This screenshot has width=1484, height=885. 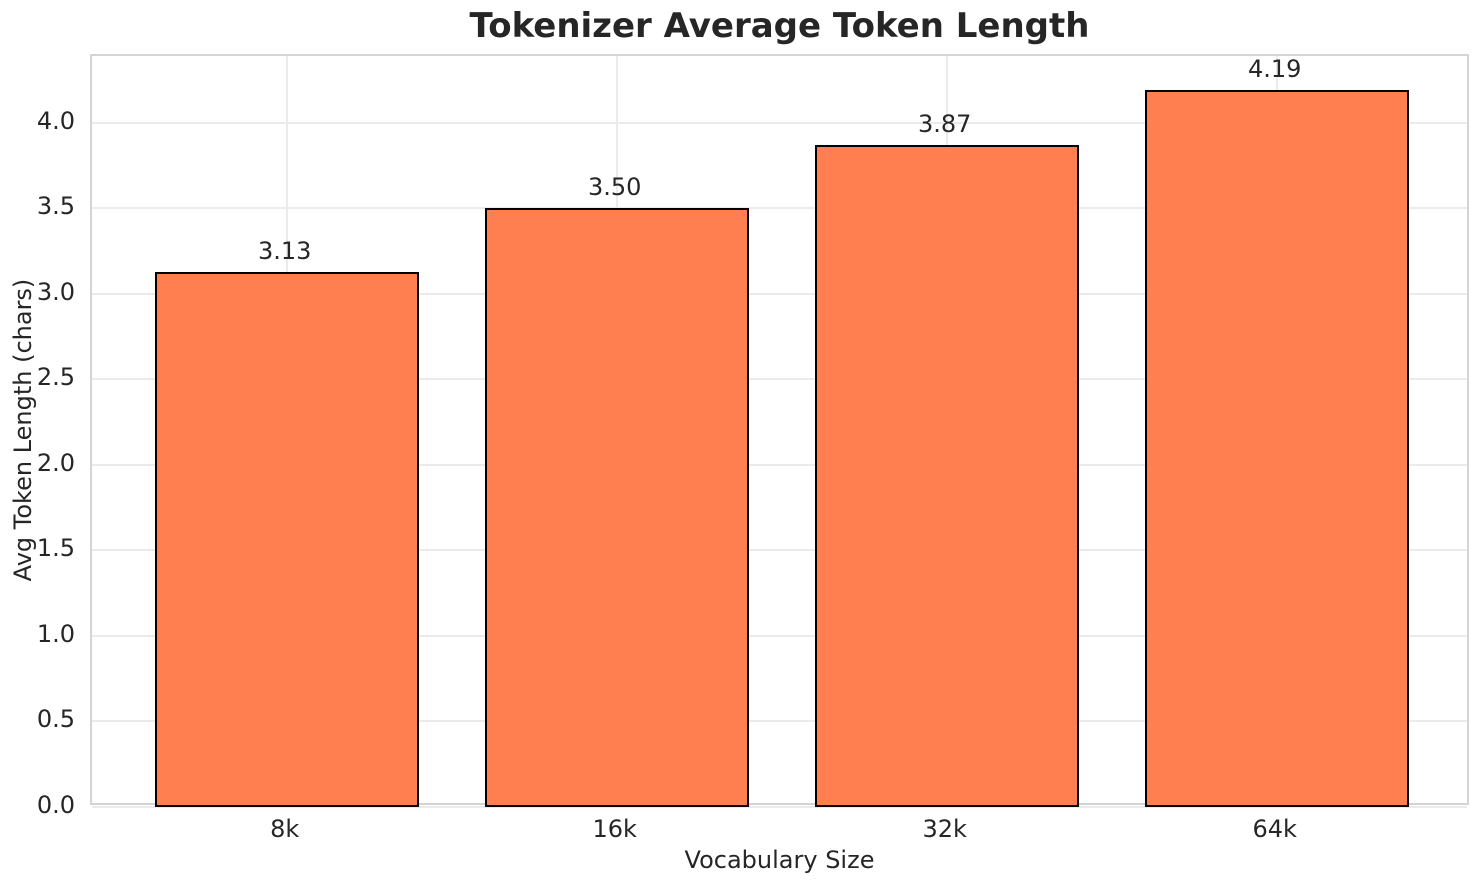 I want to click on y-tick-label-1.5: 1.5, so click(x=55, y=548).